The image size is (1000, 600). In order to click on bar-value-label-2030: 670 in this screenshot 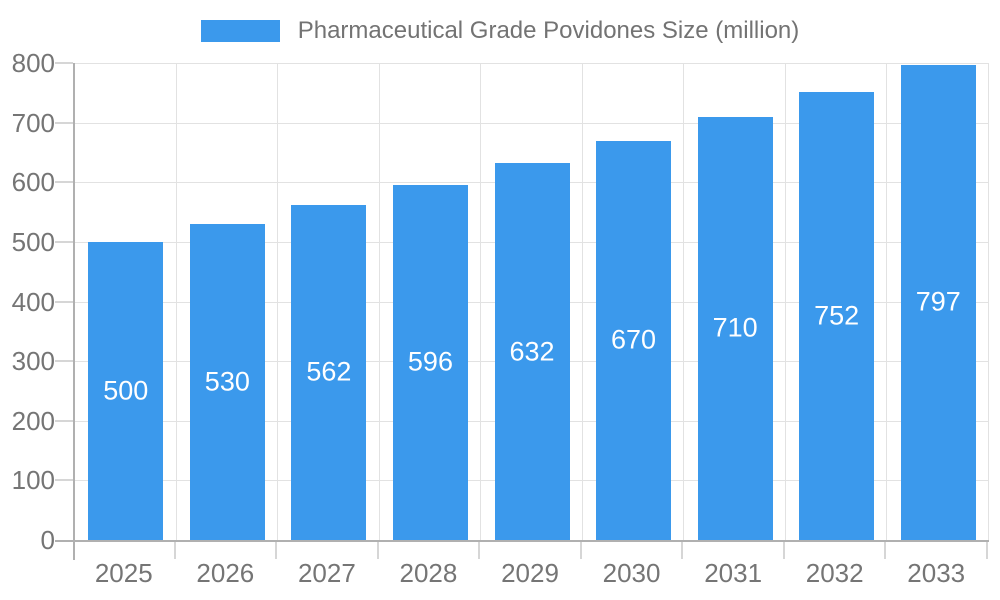, I will do `click(634, 339)`.